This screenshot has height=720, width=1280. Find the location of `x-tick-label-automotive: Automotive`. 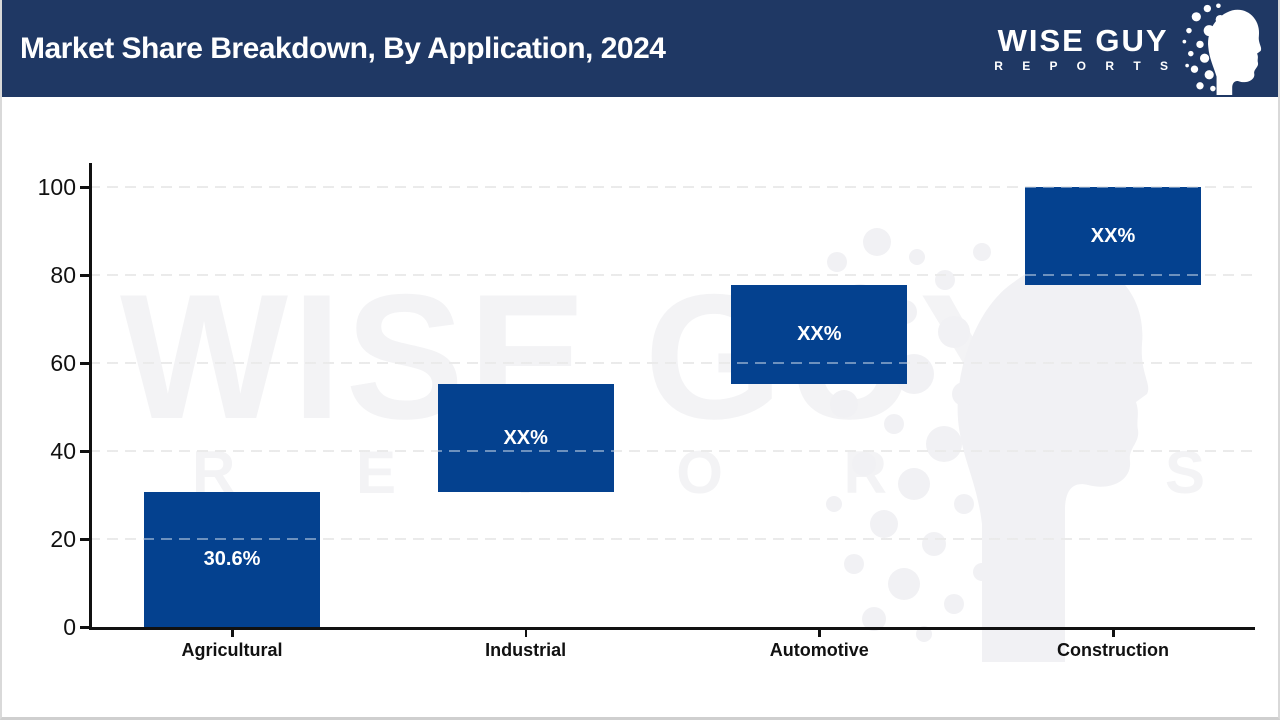

x-tick-label-automotive: Automotive is located at coordinates (819, 650).